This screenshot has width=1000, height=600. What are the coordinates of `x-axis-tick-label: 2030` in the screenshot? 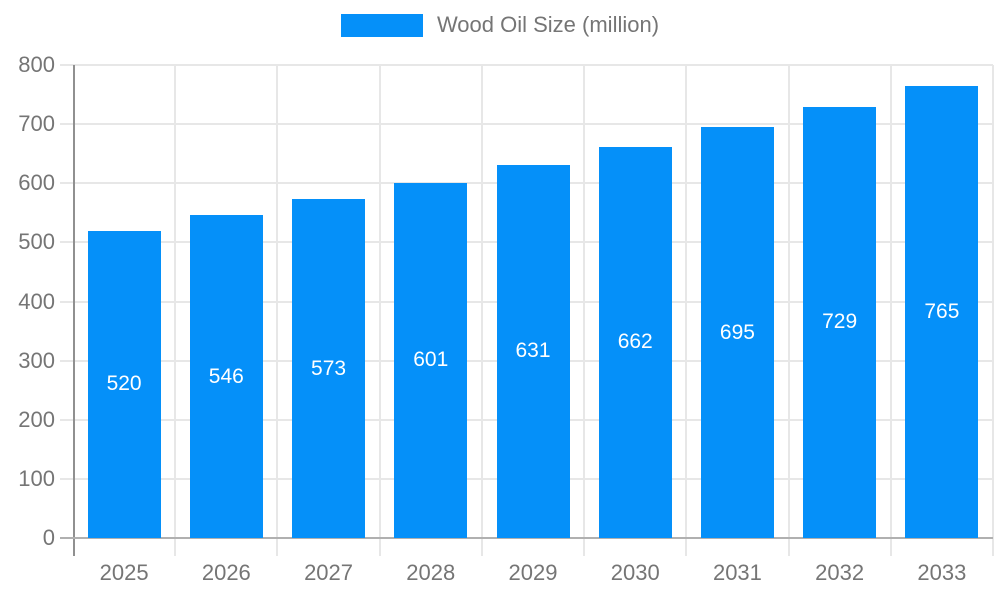 It's located at (635, 572).